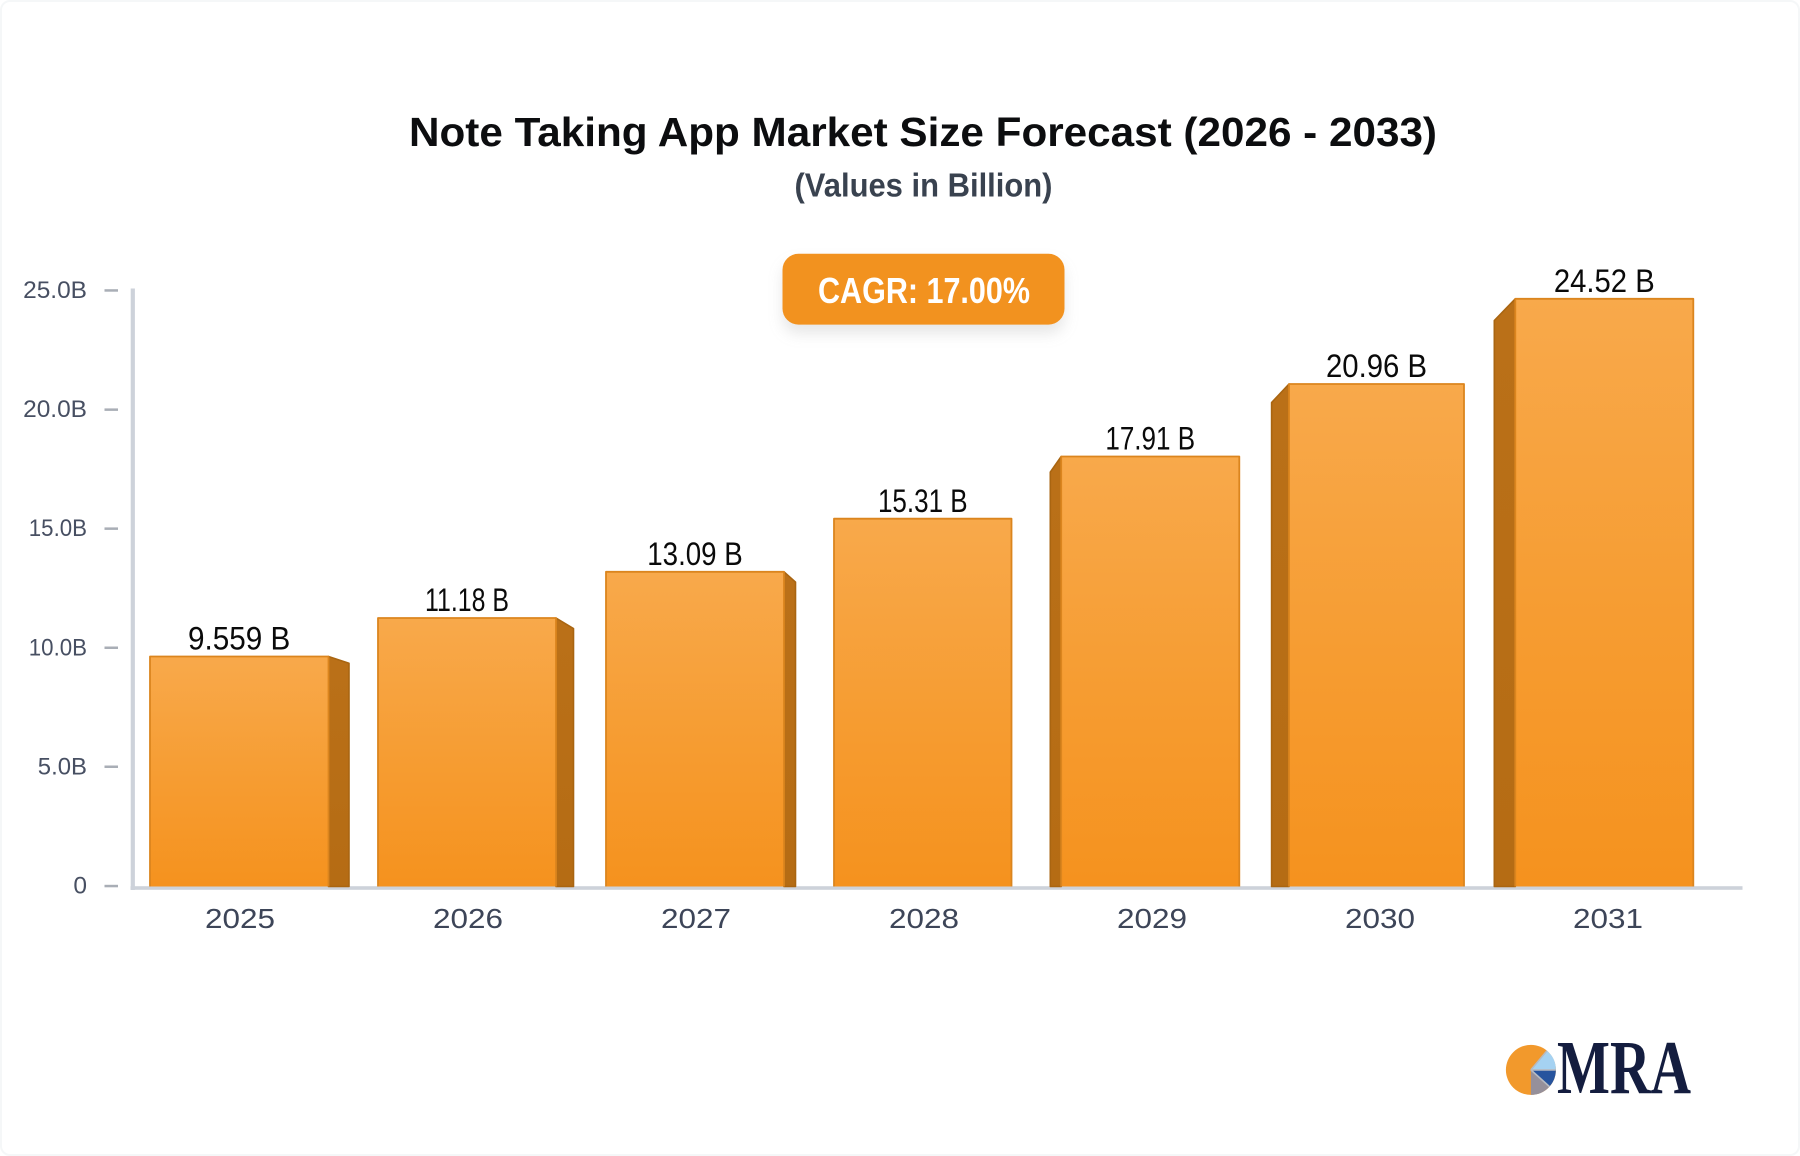  I want to click on svg-text: 24.52 B, so click(1604, 281).